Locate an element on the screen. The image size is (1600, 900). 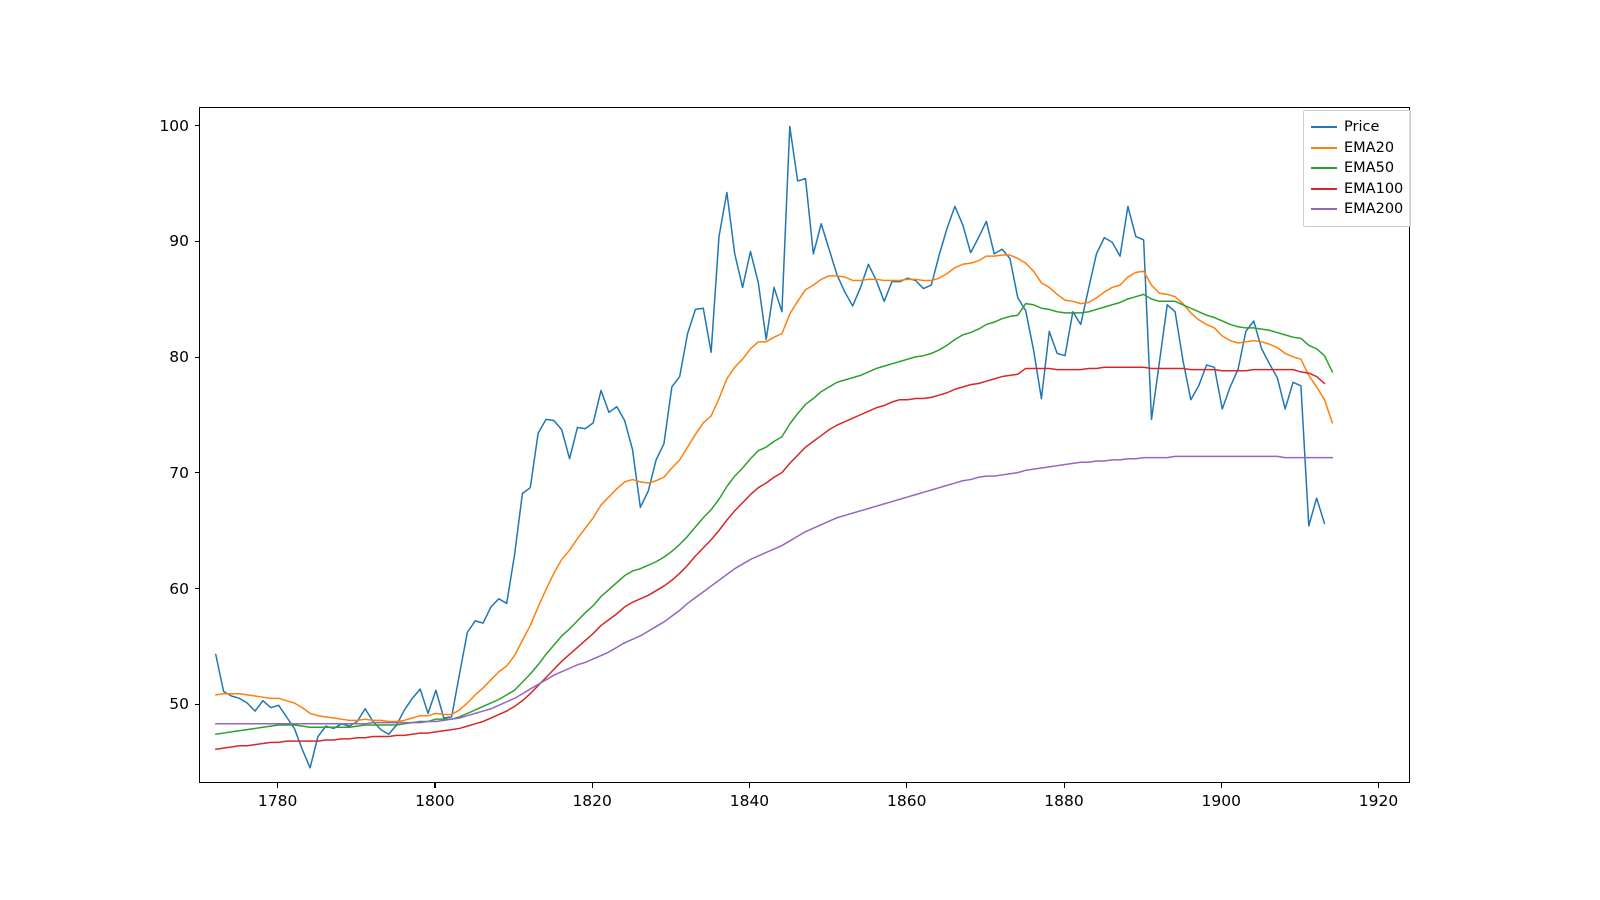
y-tick-label: 60 is located at coordinates (179, 588).